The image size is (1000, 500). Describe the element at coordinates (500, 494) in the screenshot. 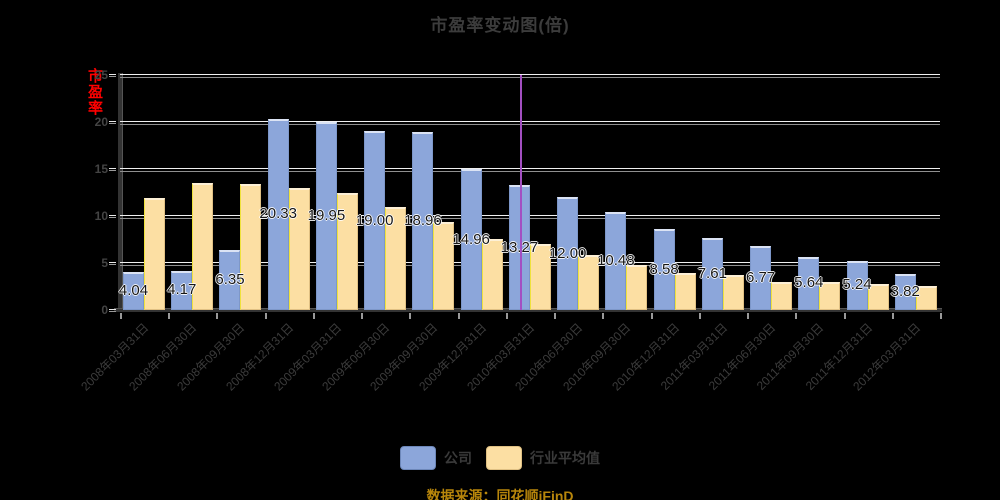

I see `data-source-link: 数据来源：同花顺iFinD` at that location.